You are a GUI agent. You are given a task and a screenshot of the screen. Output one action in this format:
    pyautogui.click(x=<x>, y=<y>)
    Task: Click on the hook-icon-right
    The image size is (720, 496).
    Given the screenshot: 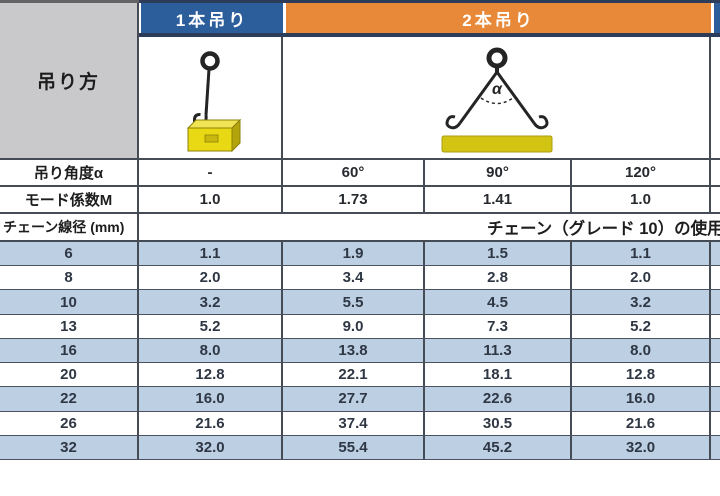 What is the action you would take?
    pyautogui.click(x=540, y=122)
    